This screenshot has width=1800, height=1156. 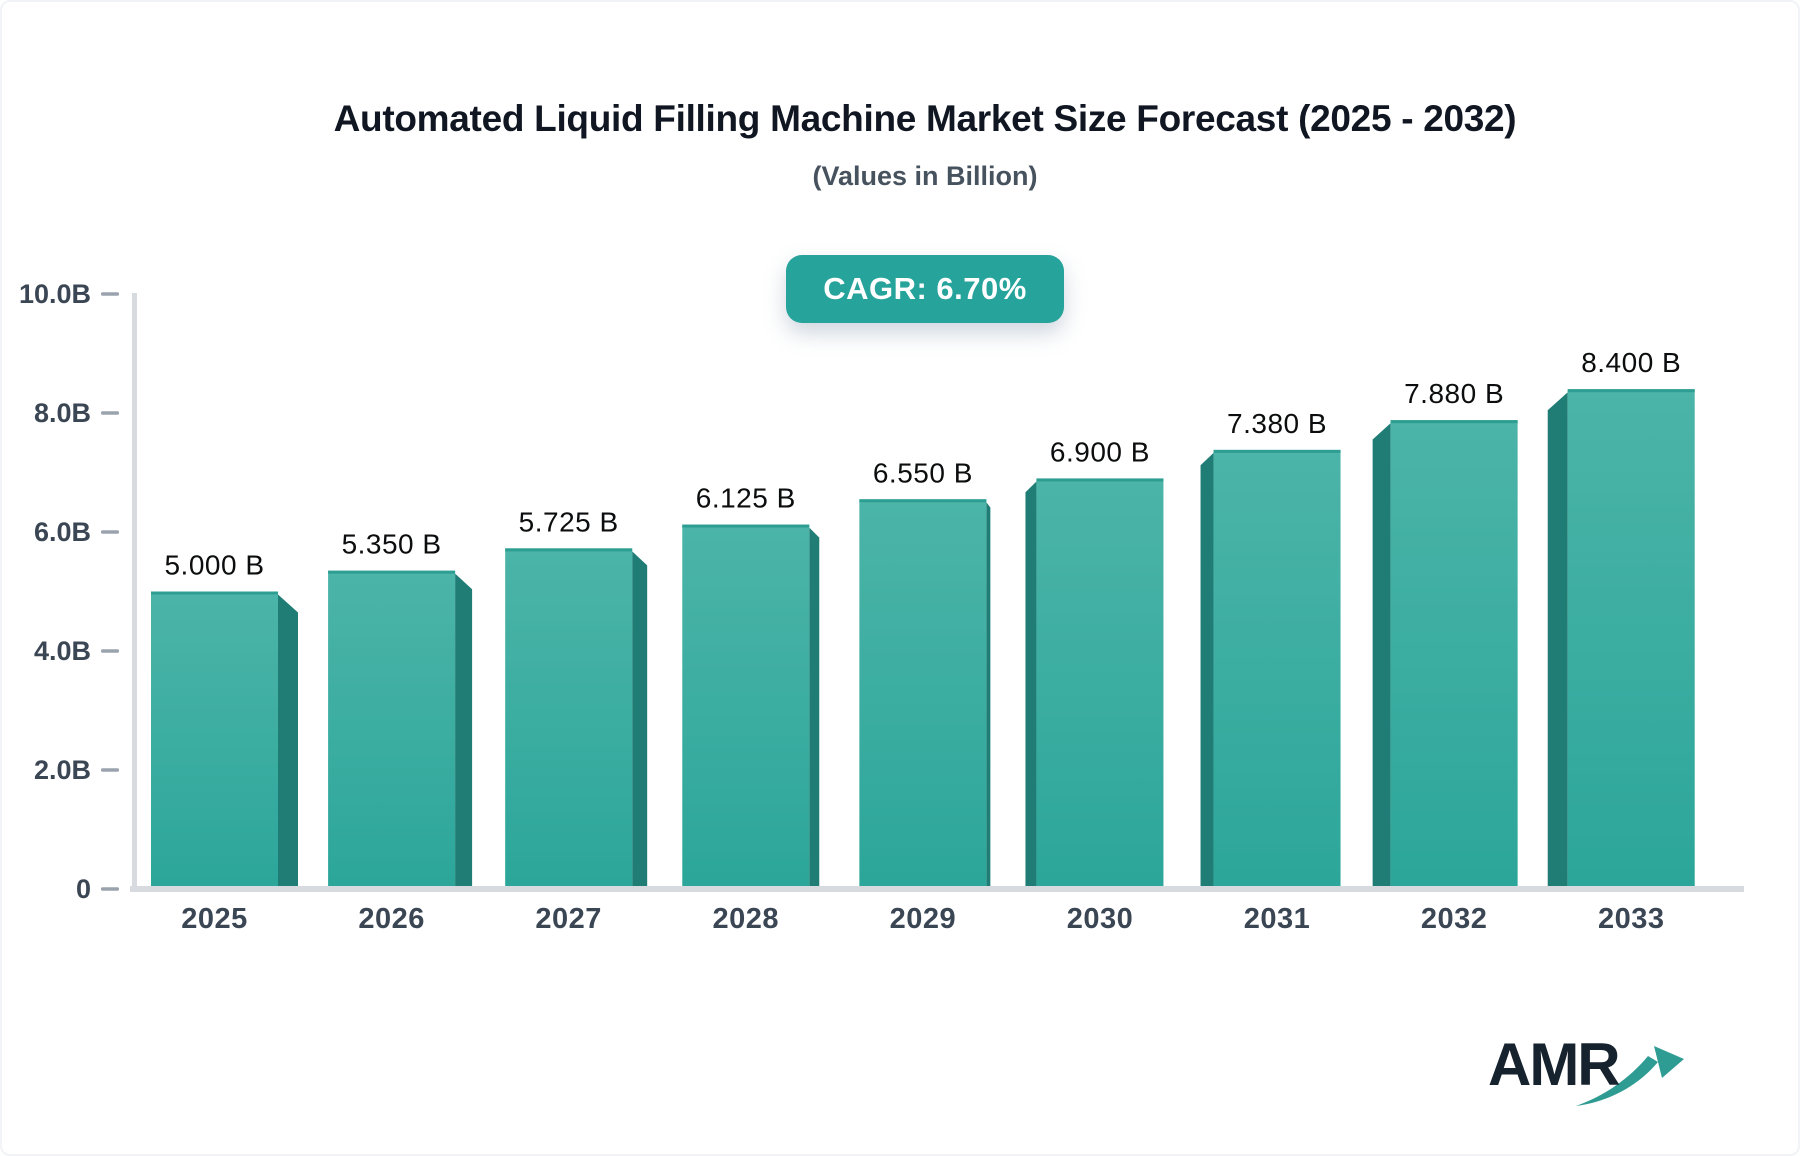 I want to click on x-axis-label: 2030, so click(x=1100, y=919).